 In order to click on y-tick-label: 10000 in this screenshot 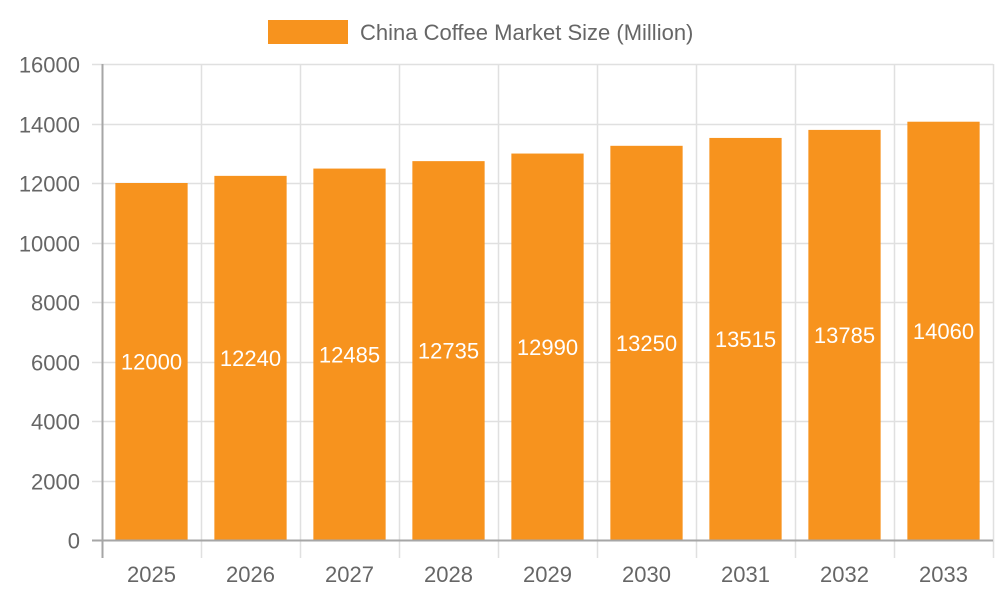, I will do `click(49, 244)`.